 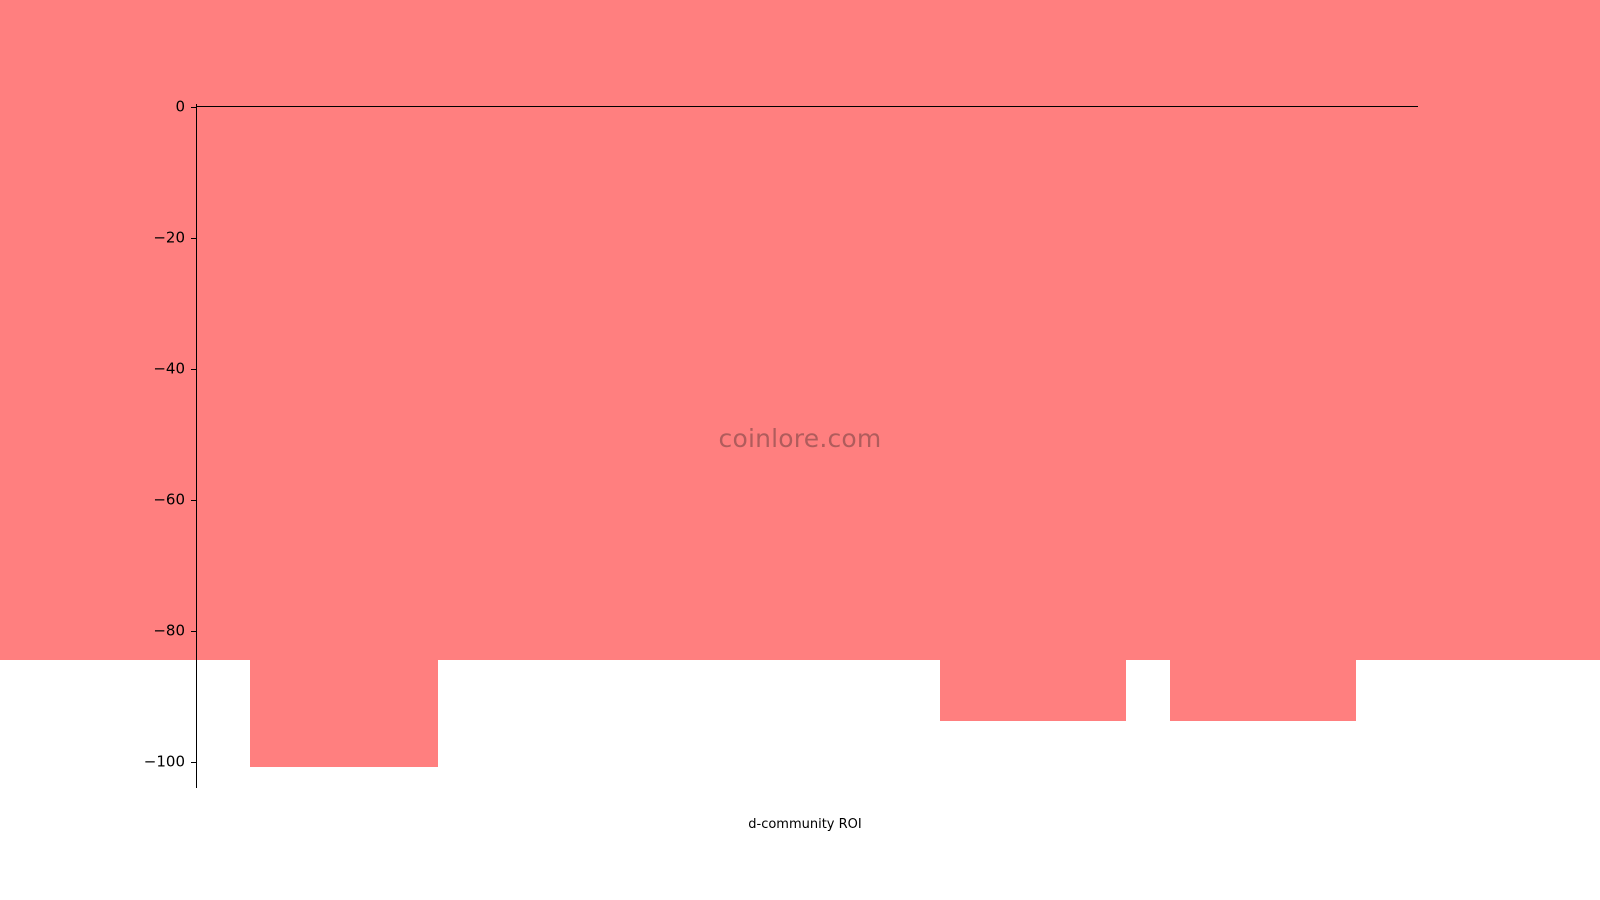 What do you see at coordinates (169, 630) in the screenshot?
I see `y-tick-label-4: −80` at bounding box center [169, 630].